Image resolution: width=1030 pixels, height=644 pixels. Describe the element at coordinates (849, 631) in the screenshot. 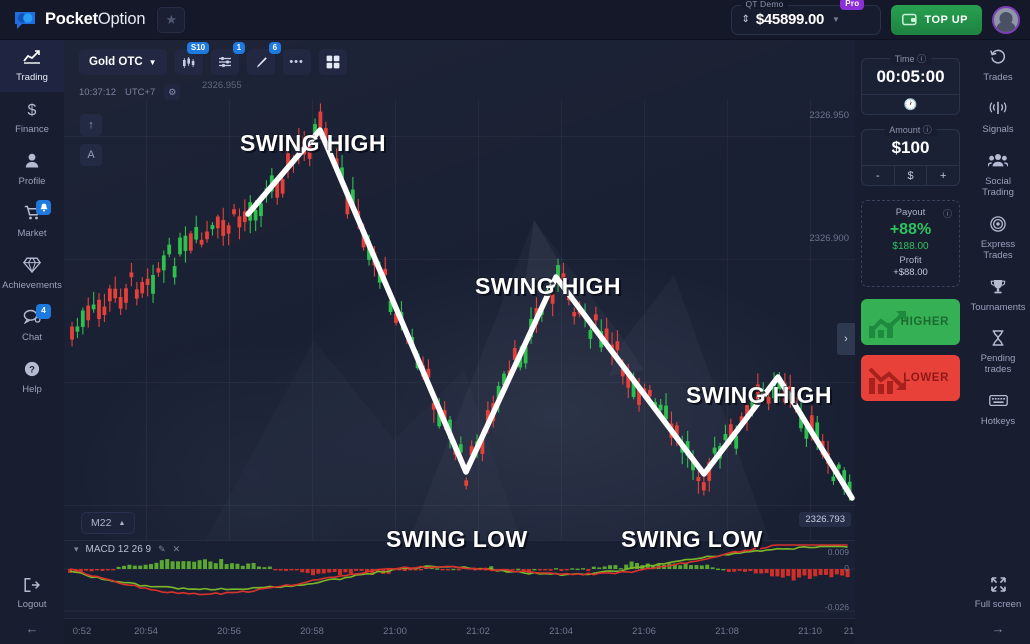

I see `time-tick-10: 21` at that location.